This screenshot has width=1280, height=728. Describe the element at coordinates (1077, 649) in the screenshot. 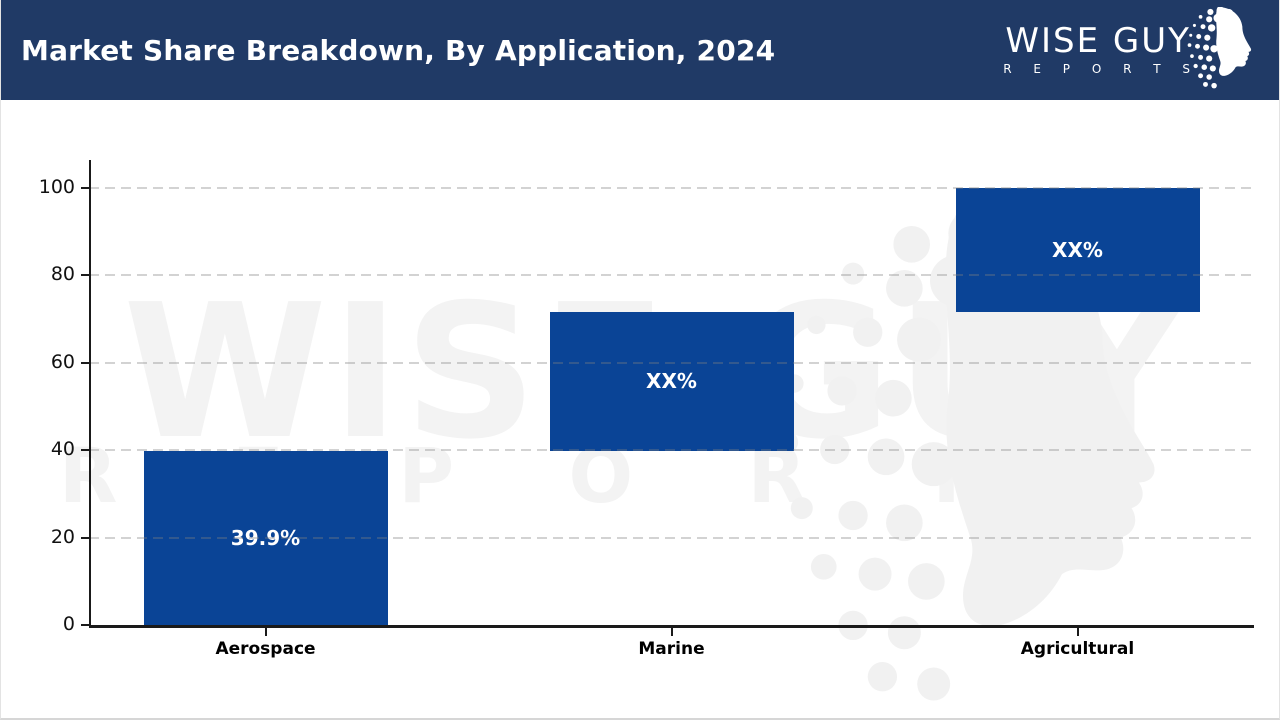

I see `category-label: Agricultural` at that location.